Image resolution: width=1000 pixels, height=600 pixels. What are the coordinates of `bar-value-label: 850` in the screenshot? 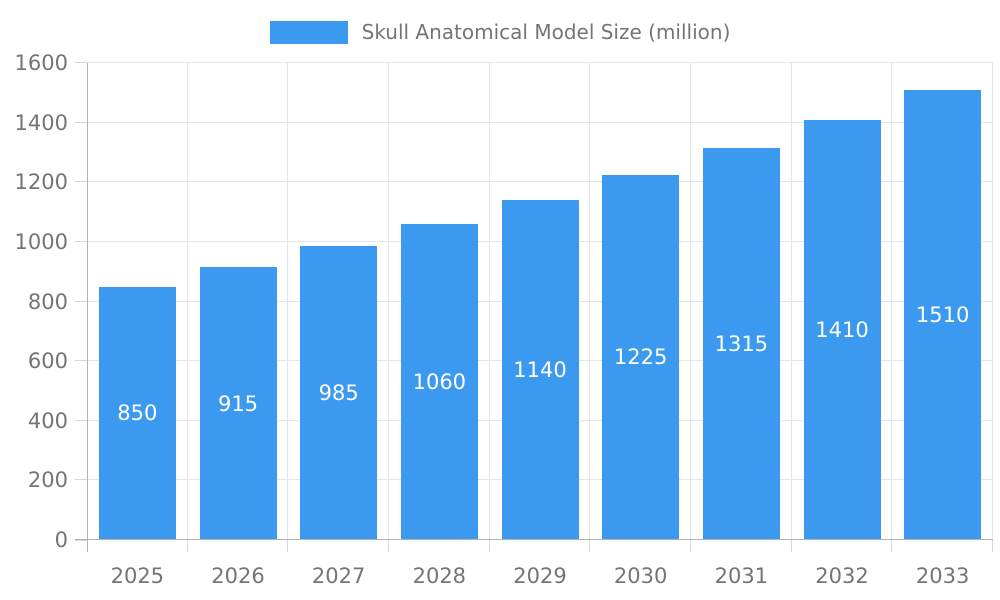 It's located at (137, 413).